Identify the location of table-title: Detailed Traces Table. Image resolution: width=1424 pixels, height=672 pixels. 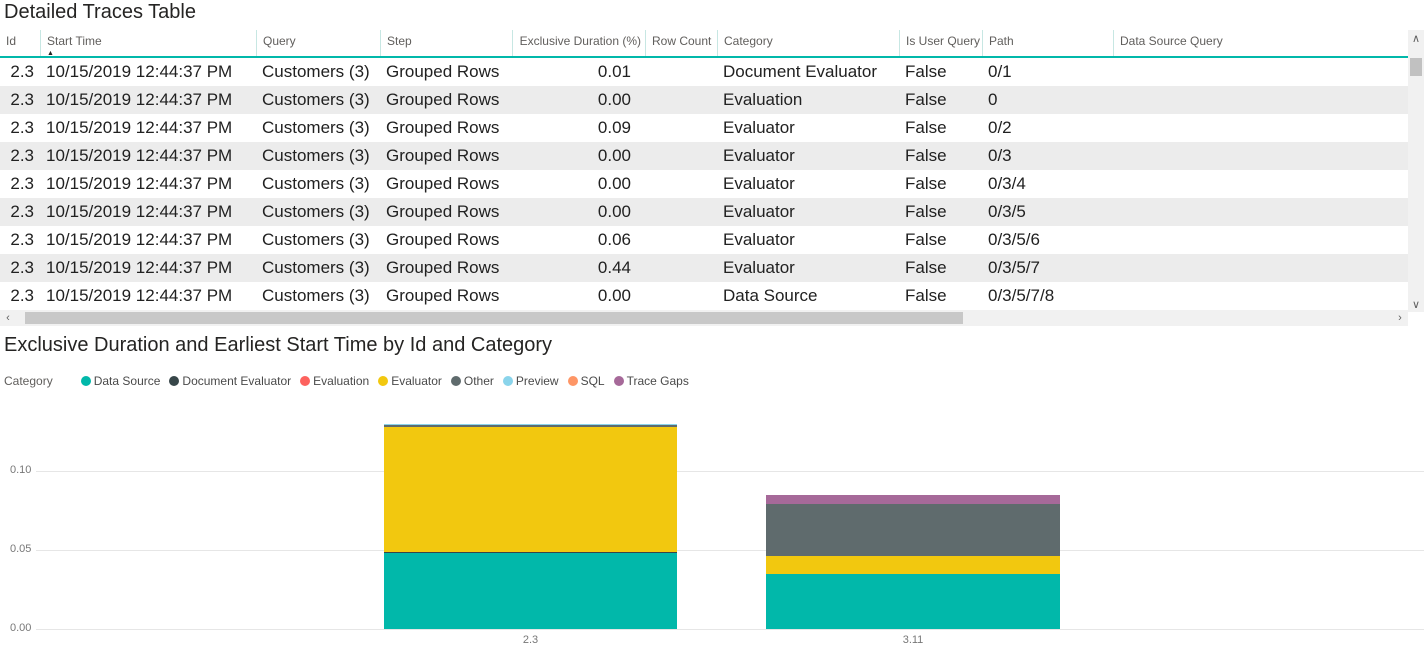
(100, 12).